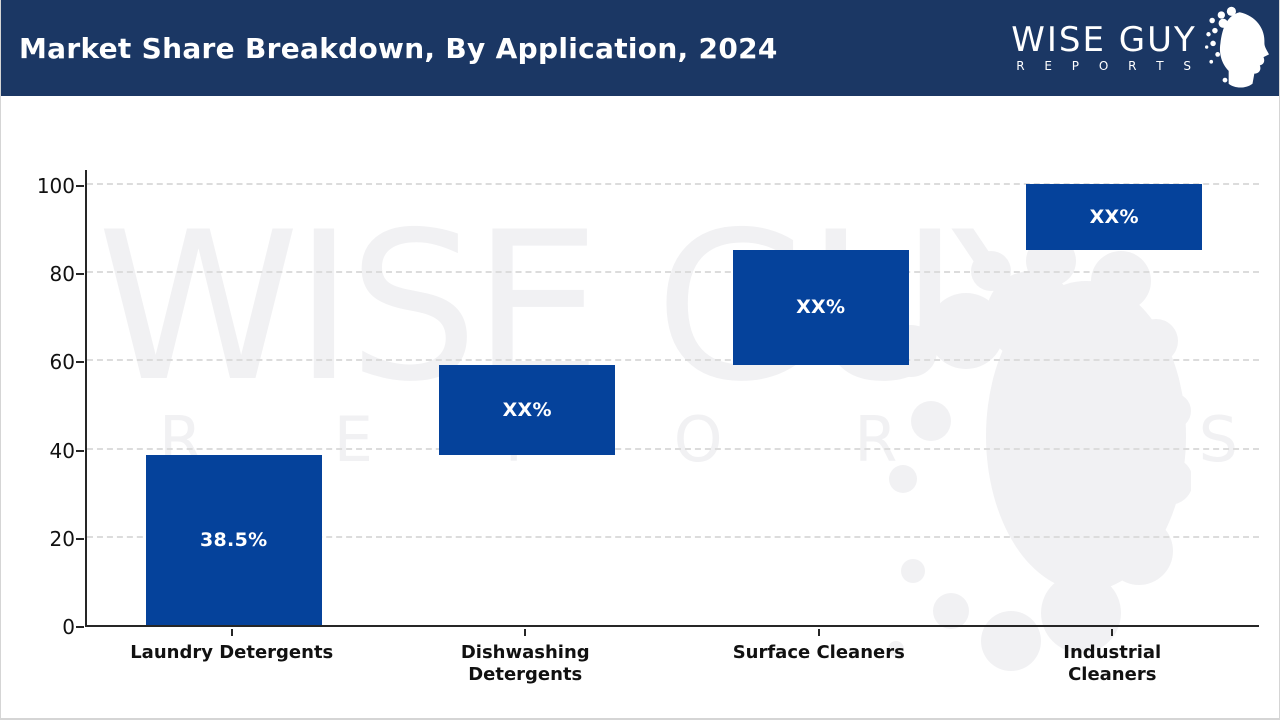 This screenshot has height=720, width=1280. Describe the element at coordinates (1237, 47) in the screenshot. I see `logo-head-icon` at that location.